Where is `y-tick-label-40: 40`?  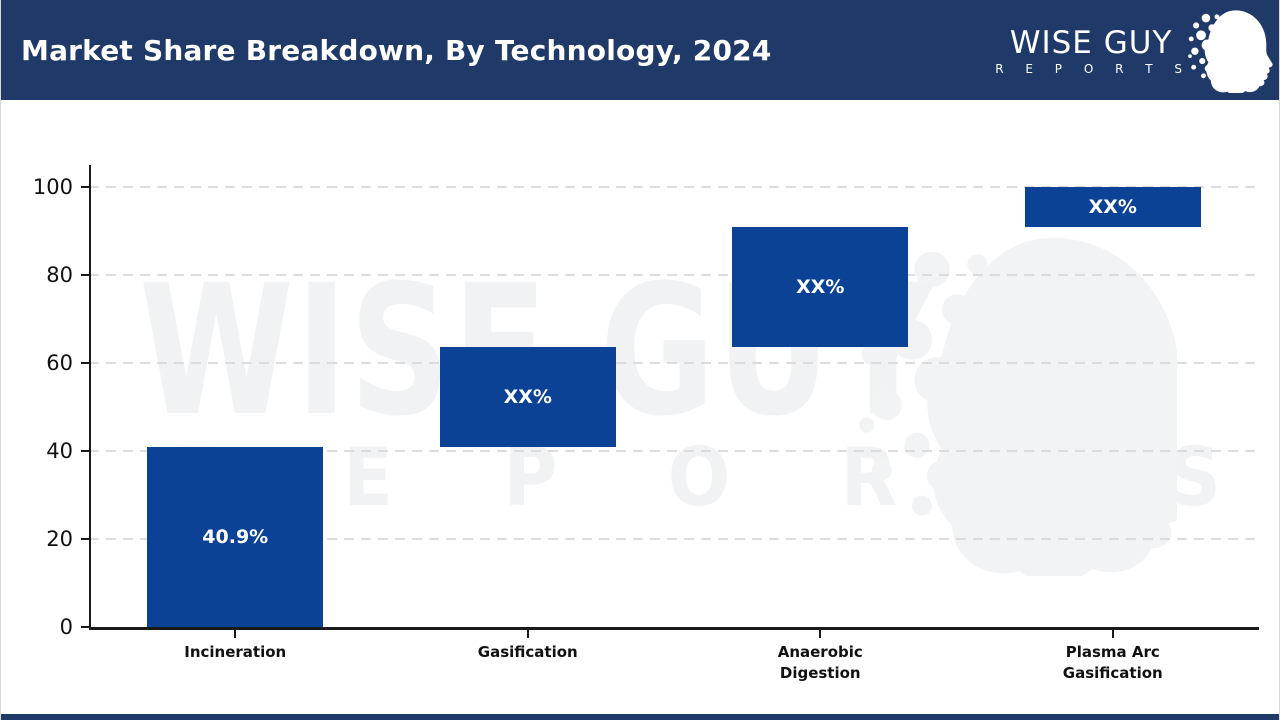 y-tick-label-40: 40 is located at coordinates (59, 451).